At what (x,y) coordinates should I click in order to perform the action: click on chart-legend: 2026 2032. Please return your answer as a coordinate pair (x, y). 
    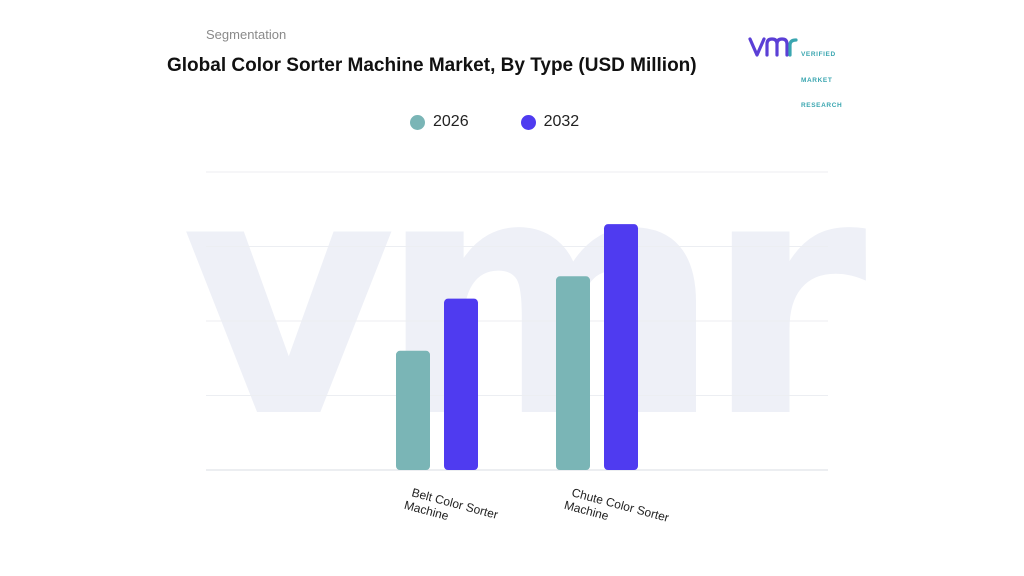
    Looking at the image, I should click on (520, 122).